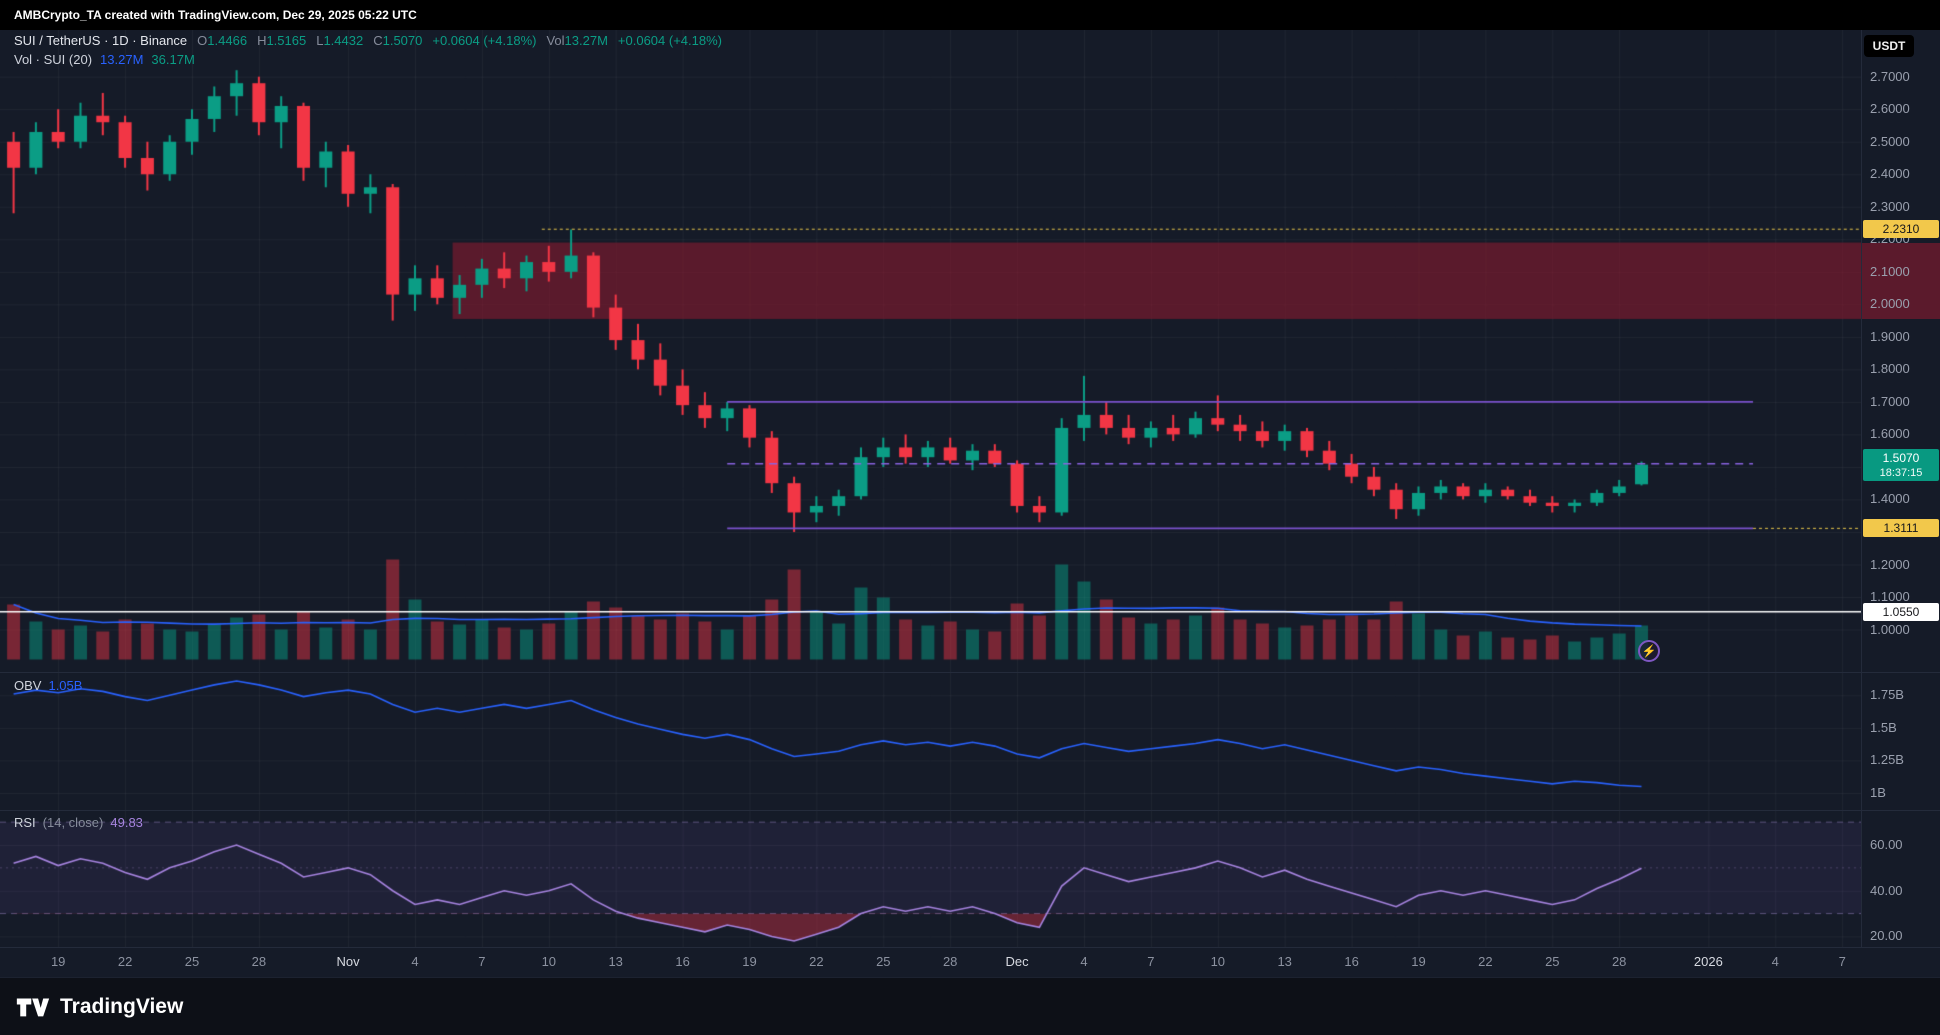 This screenshot has height=1035, width=1940. Describe the element at coordinates (1017, 961) in the screenshot. I see `time-axis-label: Dec` at that location.